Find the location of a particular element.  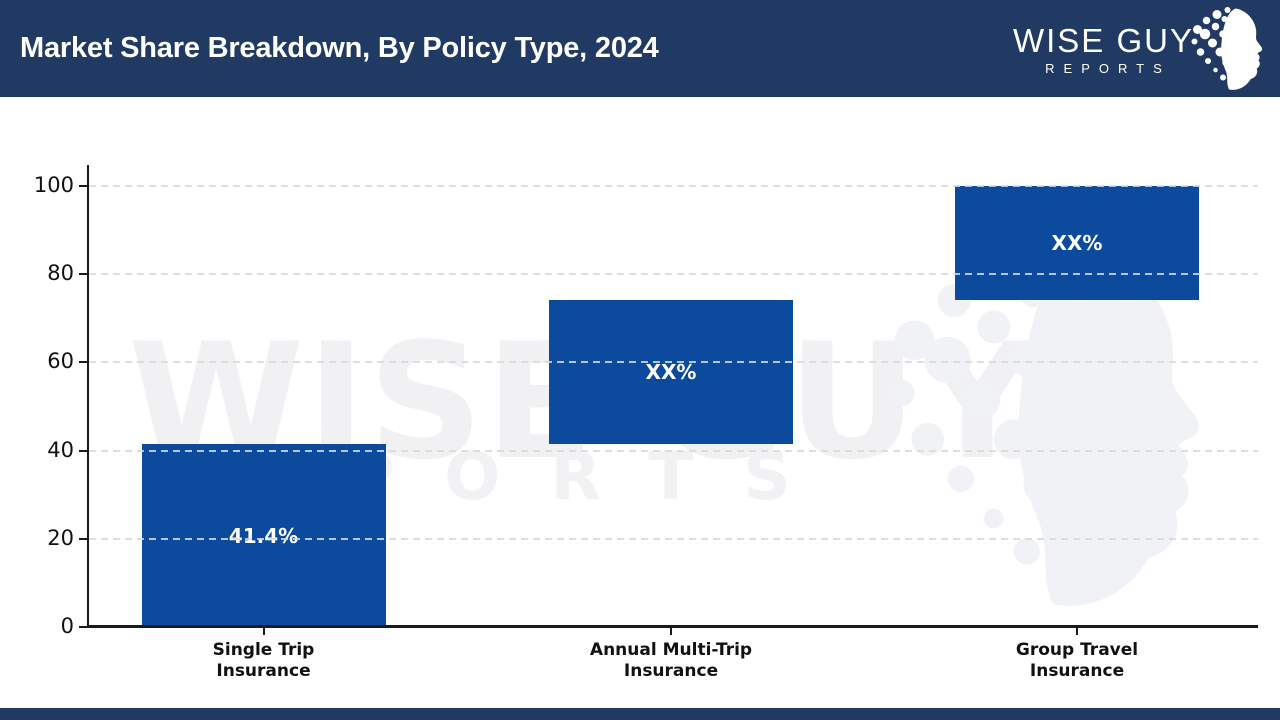

brand-logo: WISE GUY REPORTS is located at coordinates (1142, 48).